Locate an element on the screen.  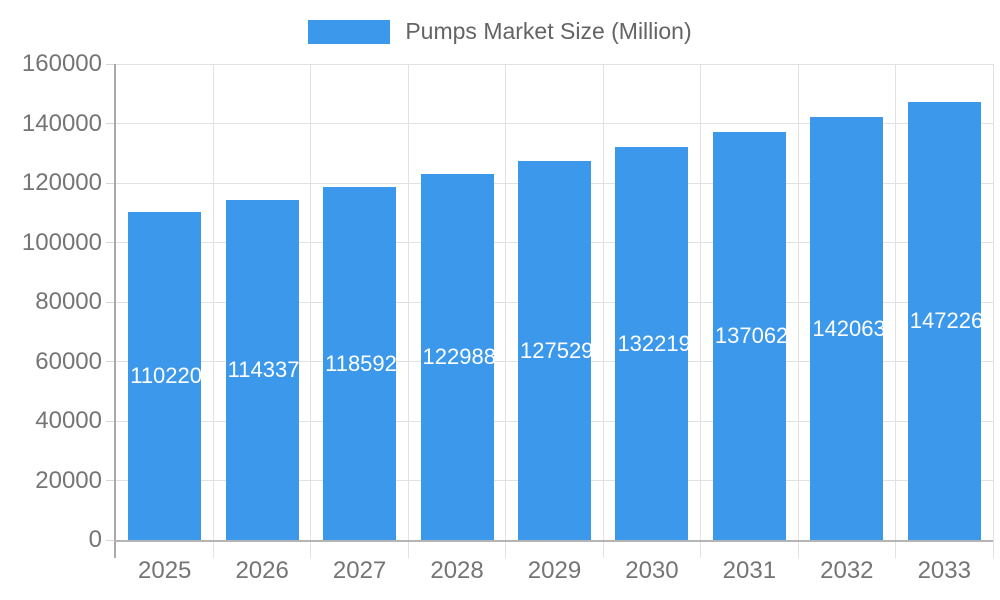
bar-value-label: 110220 is located at coordinates (166, 375).